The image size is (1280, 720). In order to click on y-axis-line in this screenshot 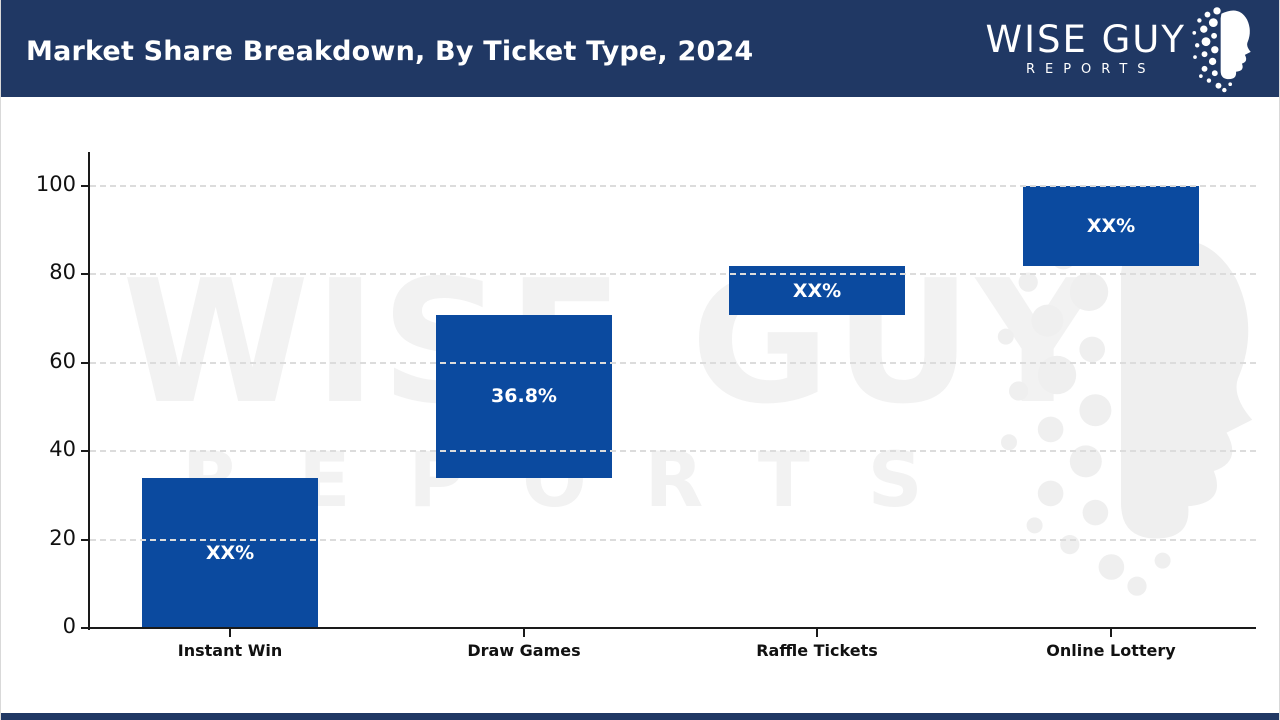, I will do `click(89, 391)`.